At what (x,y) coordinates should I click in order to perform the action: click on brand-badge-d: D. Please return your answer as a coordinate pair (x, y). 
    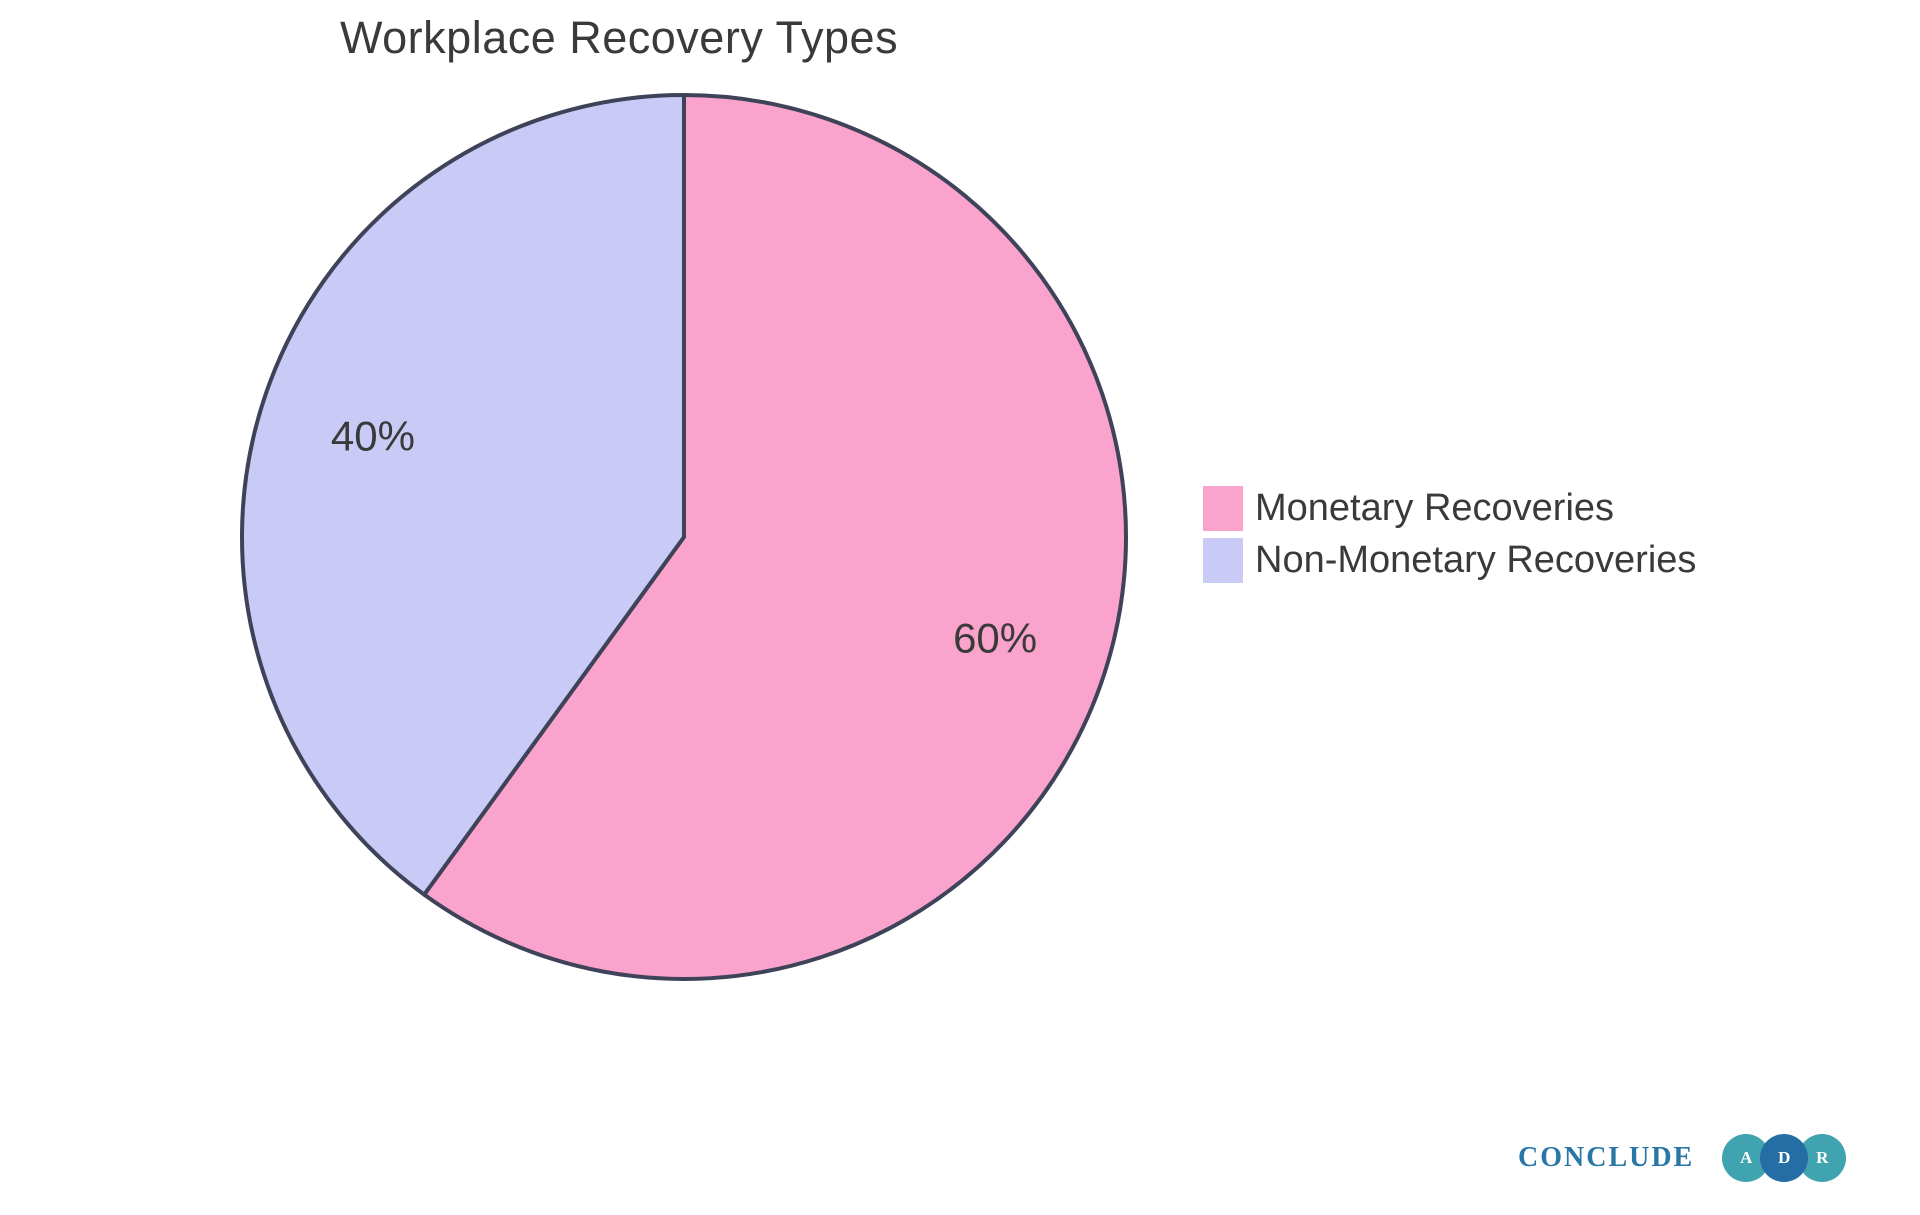
    Looking at the image, I should click on (1784, 1158).